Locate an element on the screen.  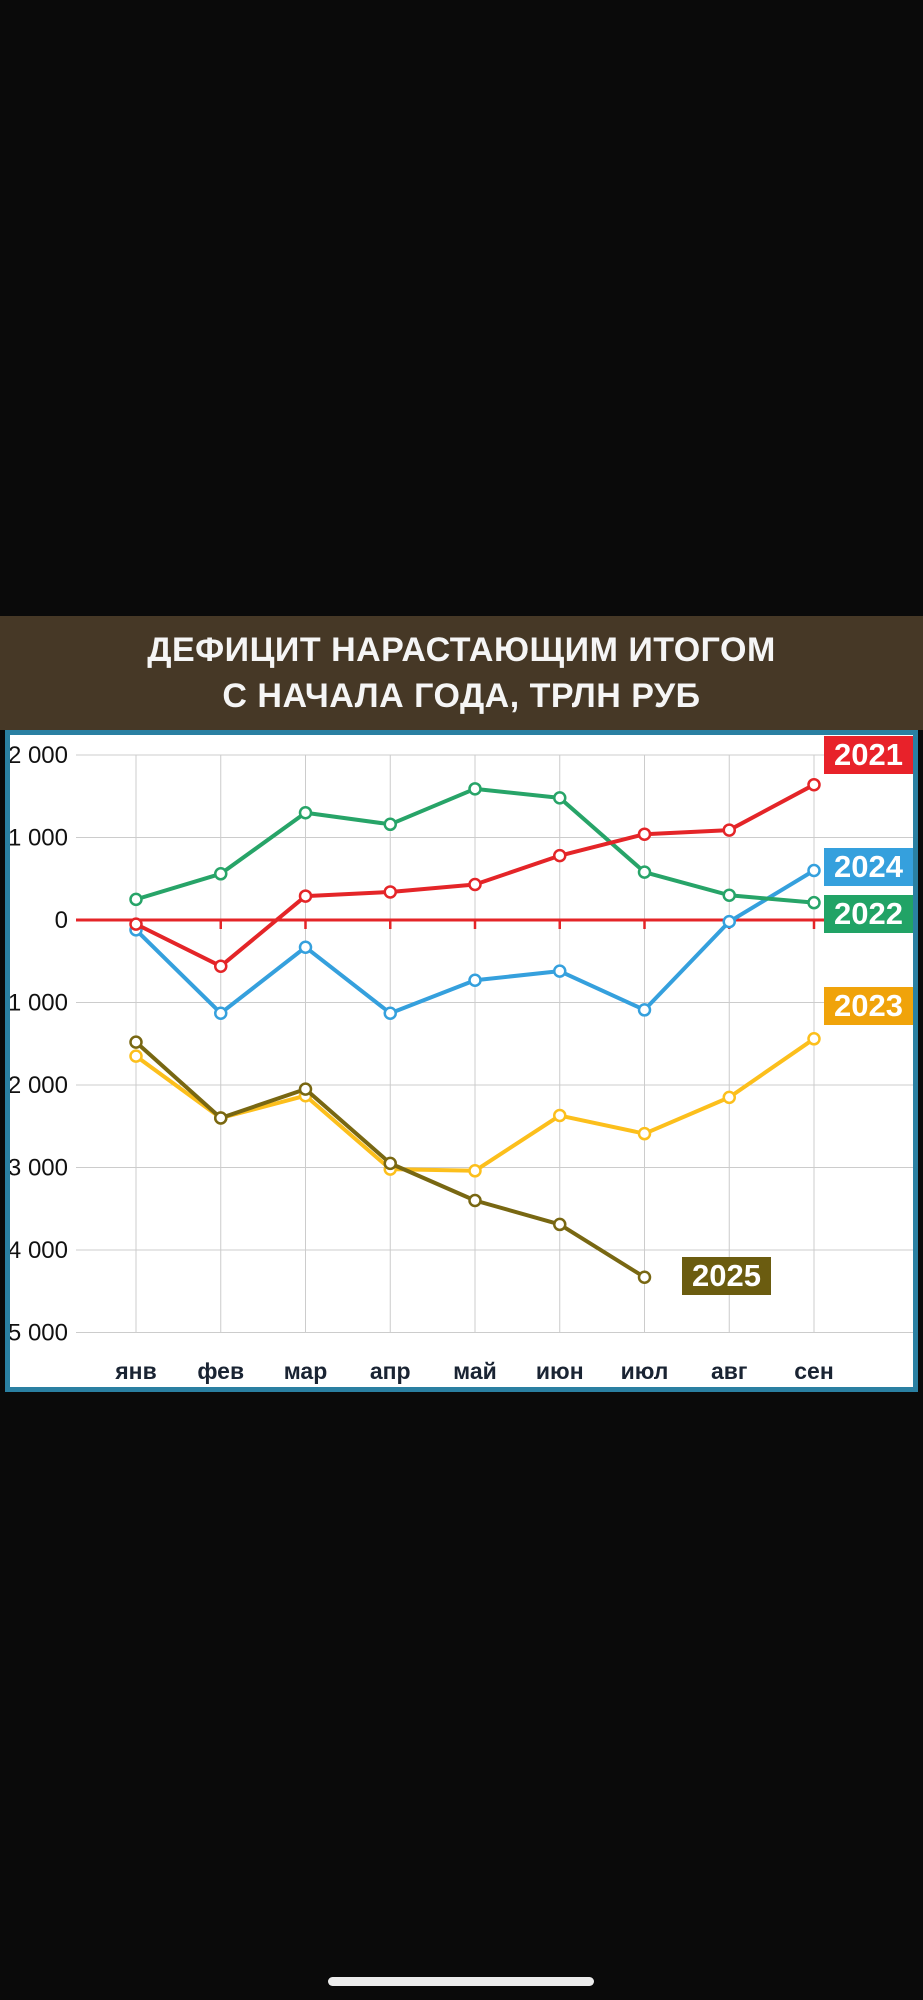
legend-2024: 2024 is located at coordinates (868, 867).